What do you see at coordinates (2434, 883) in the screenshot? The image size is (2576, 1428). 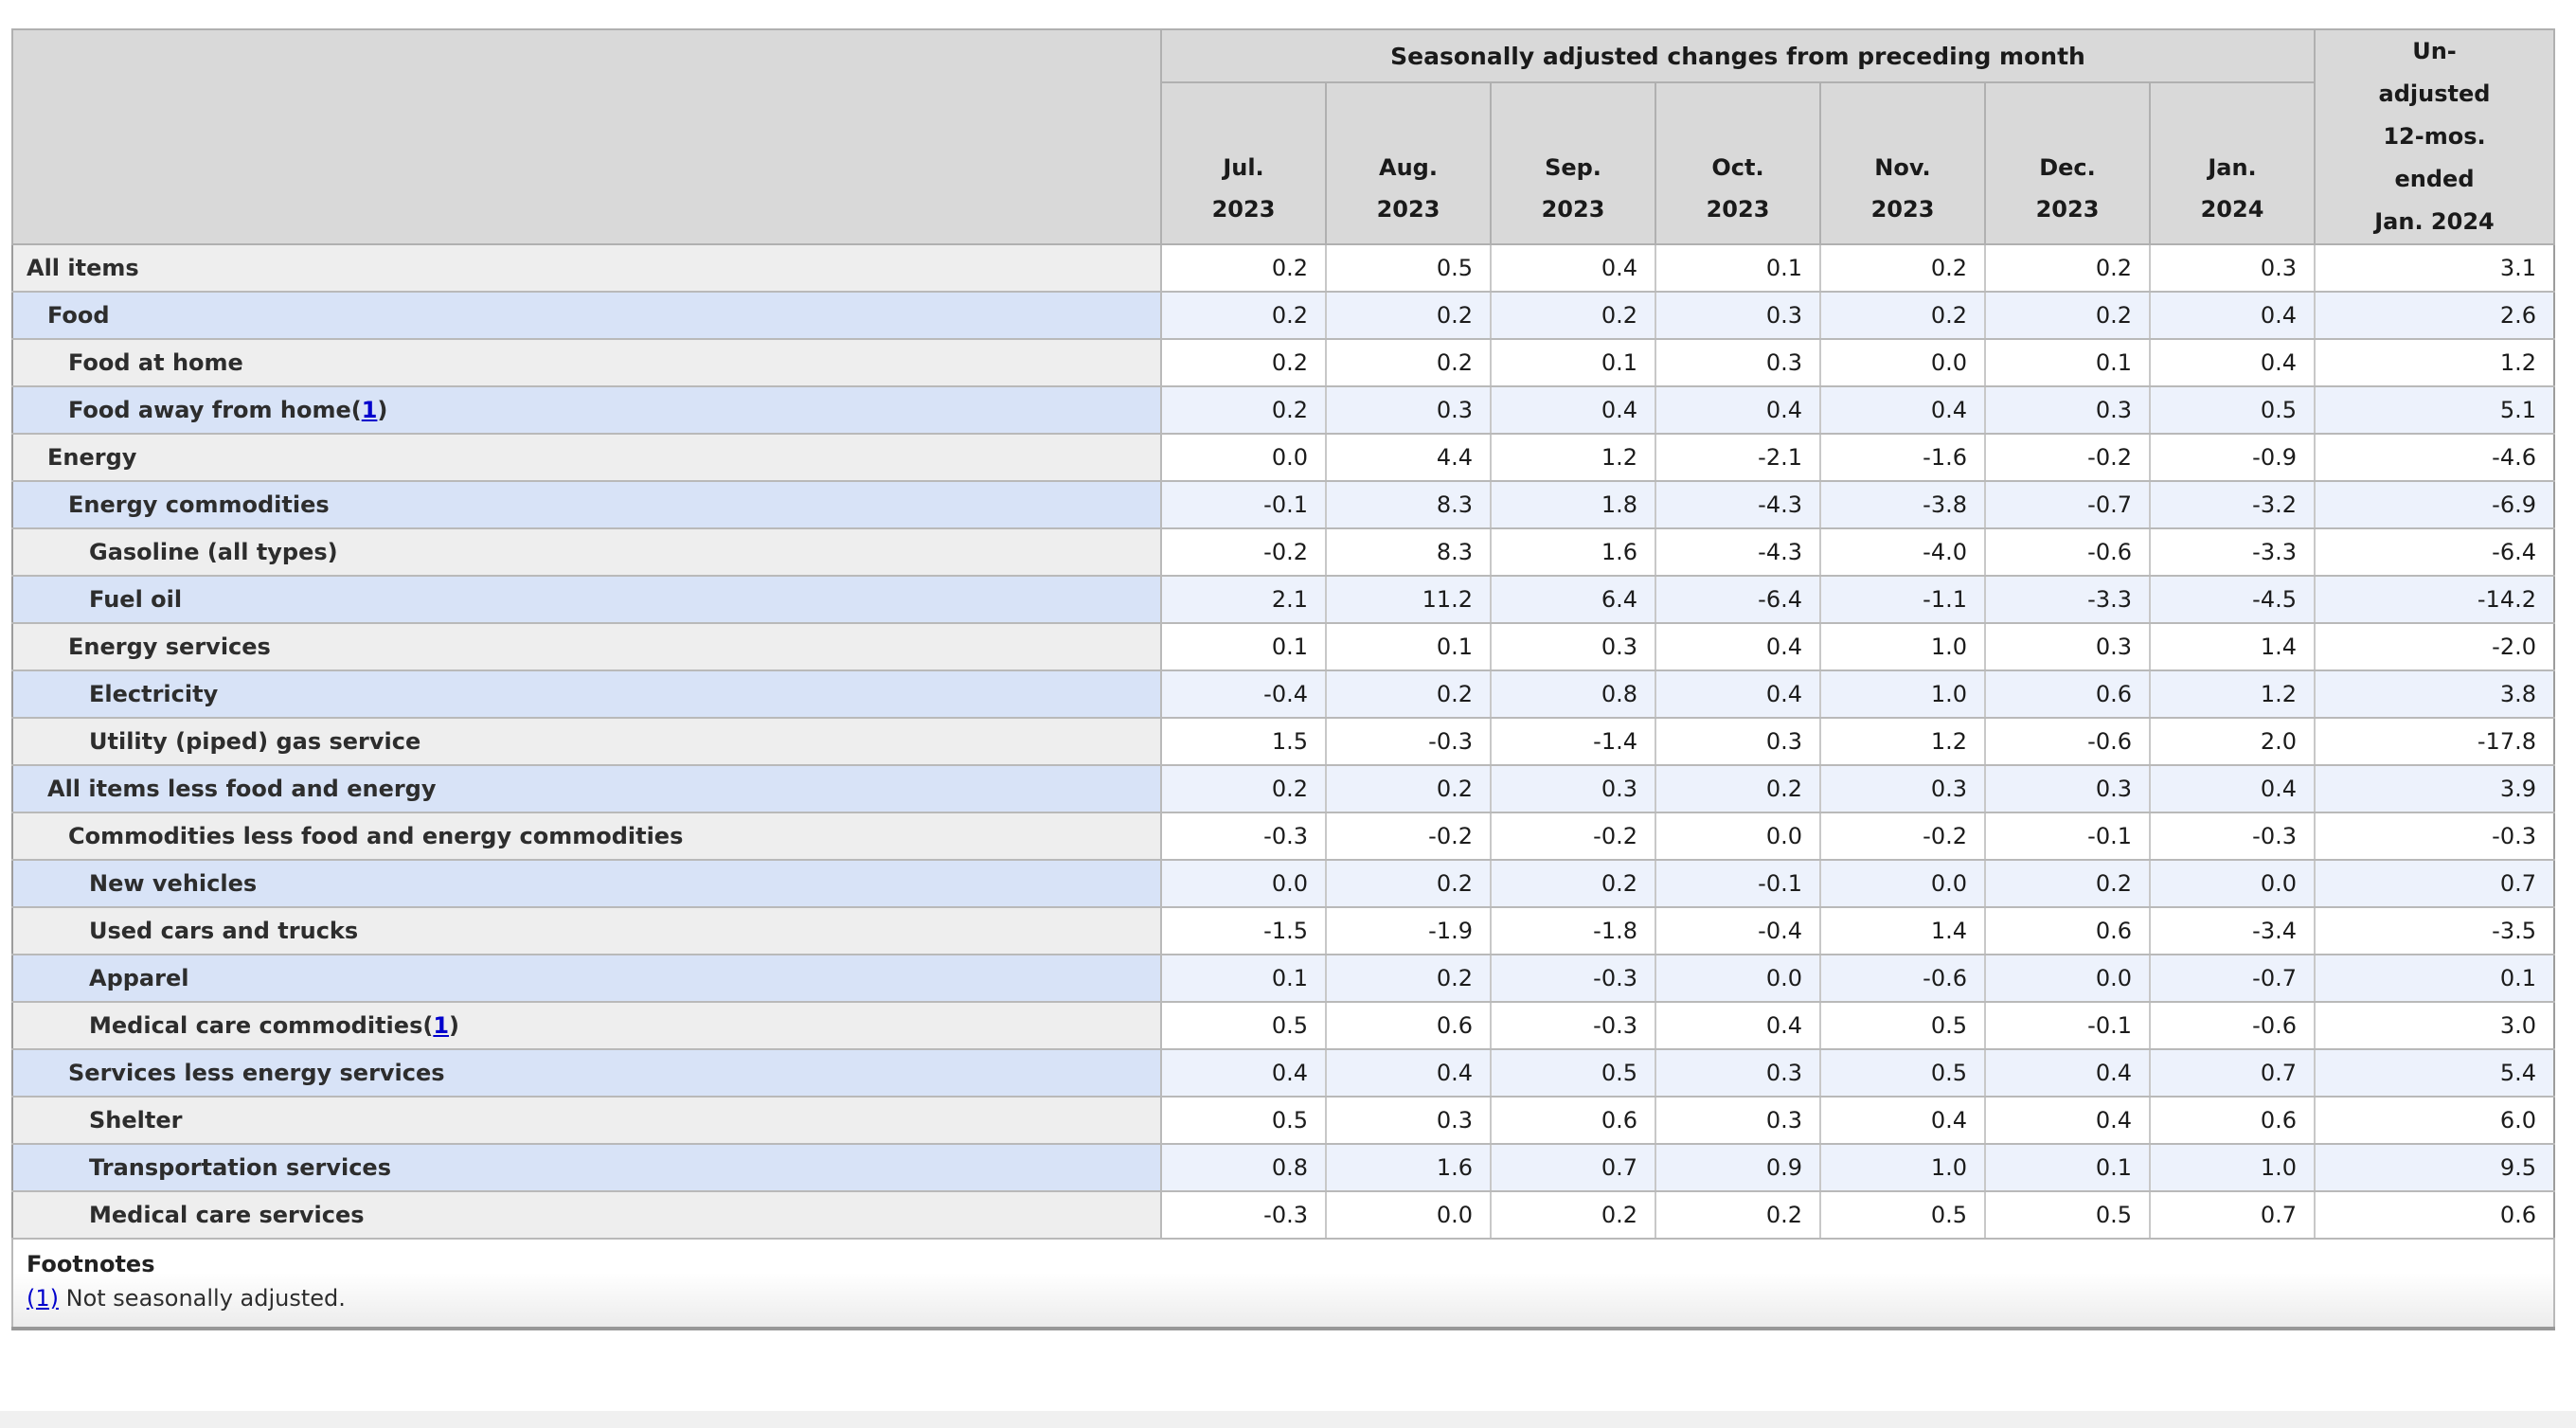 I see `yoy-value-cell: 0.7` at bounding box center [2434, 883].